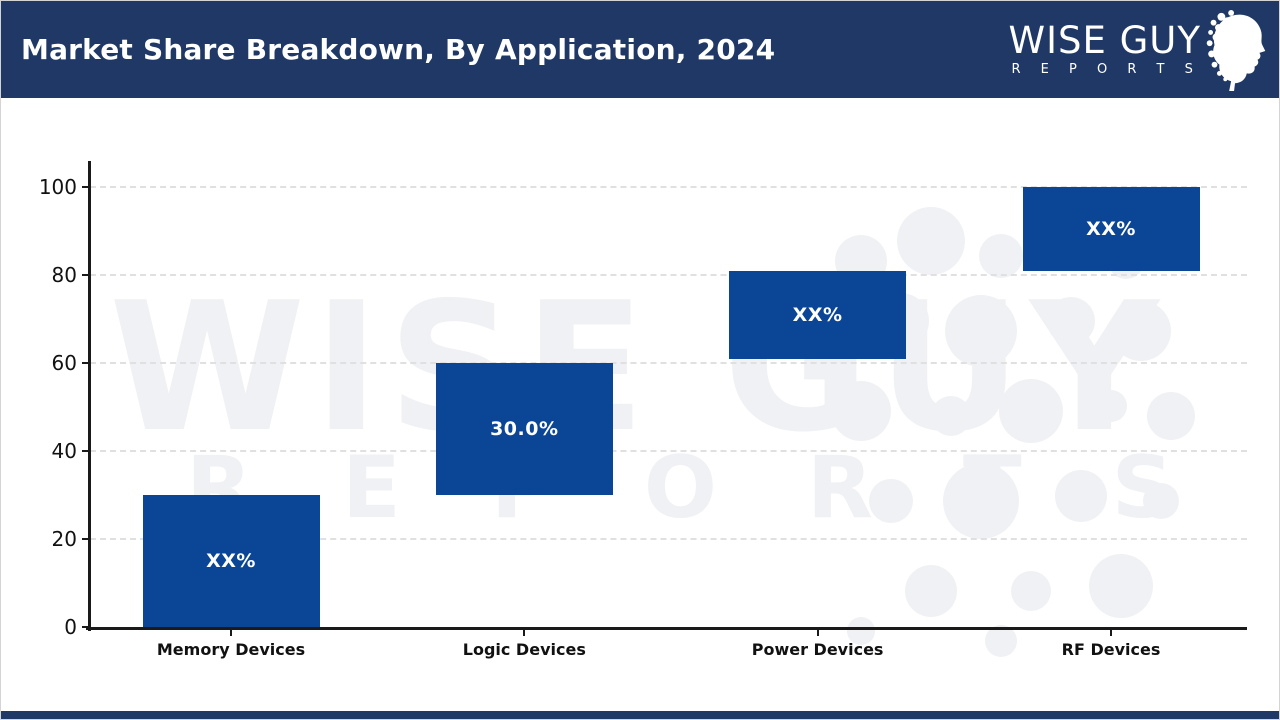  I want to click on x-tick-power-devices, so click(817, 633).